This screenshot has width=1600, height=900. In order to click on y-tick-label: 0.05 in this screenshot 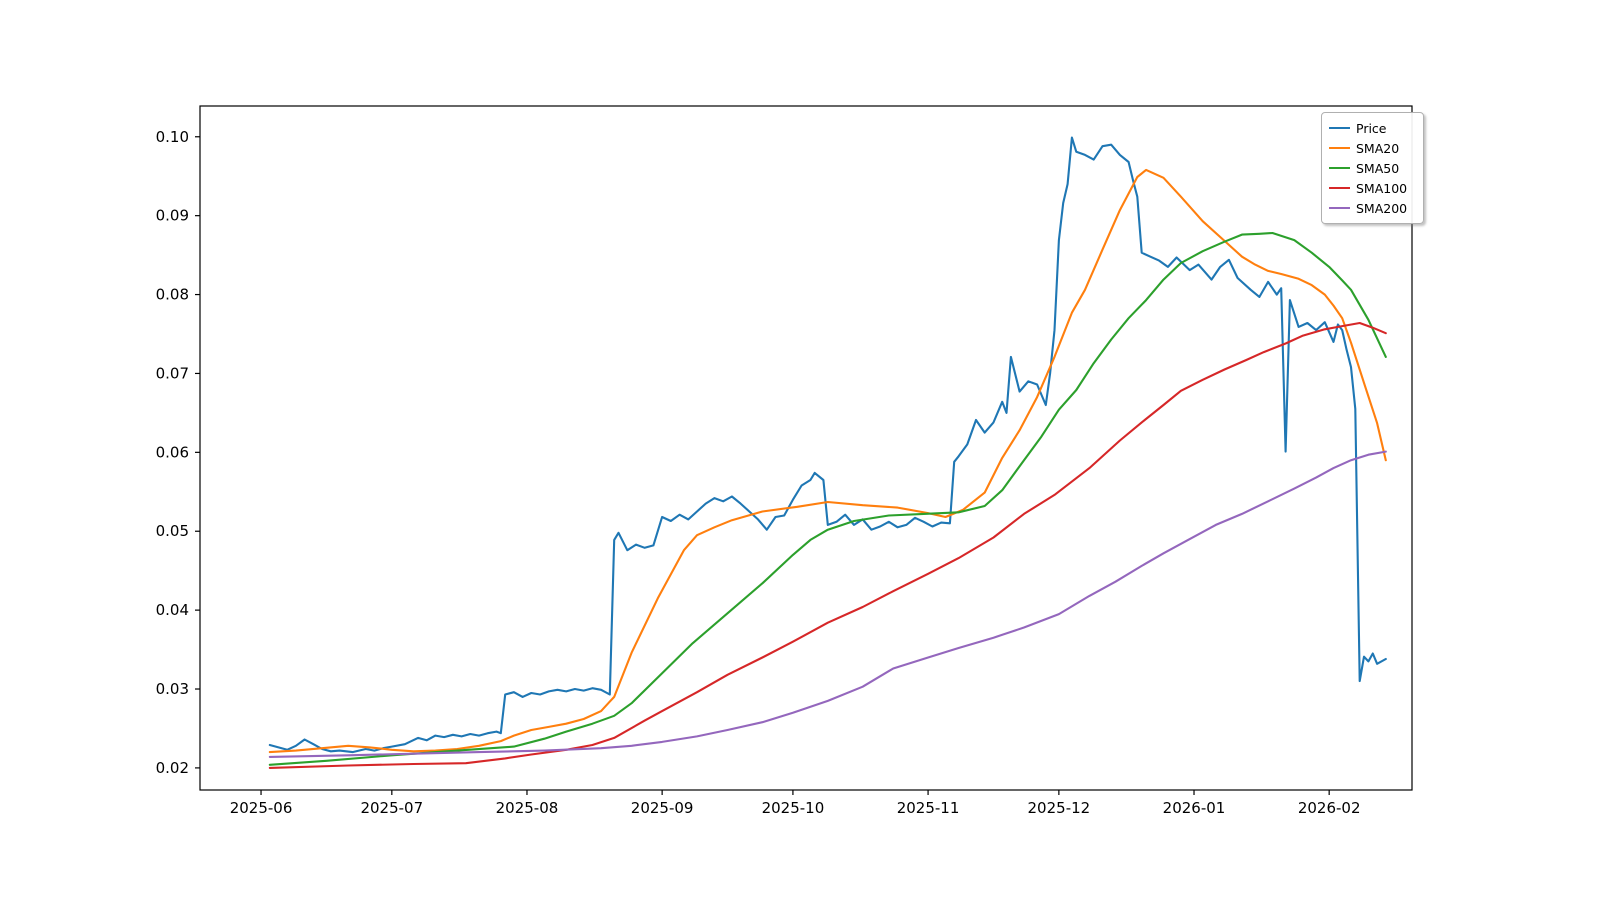, I will do `click(172, 531)`.